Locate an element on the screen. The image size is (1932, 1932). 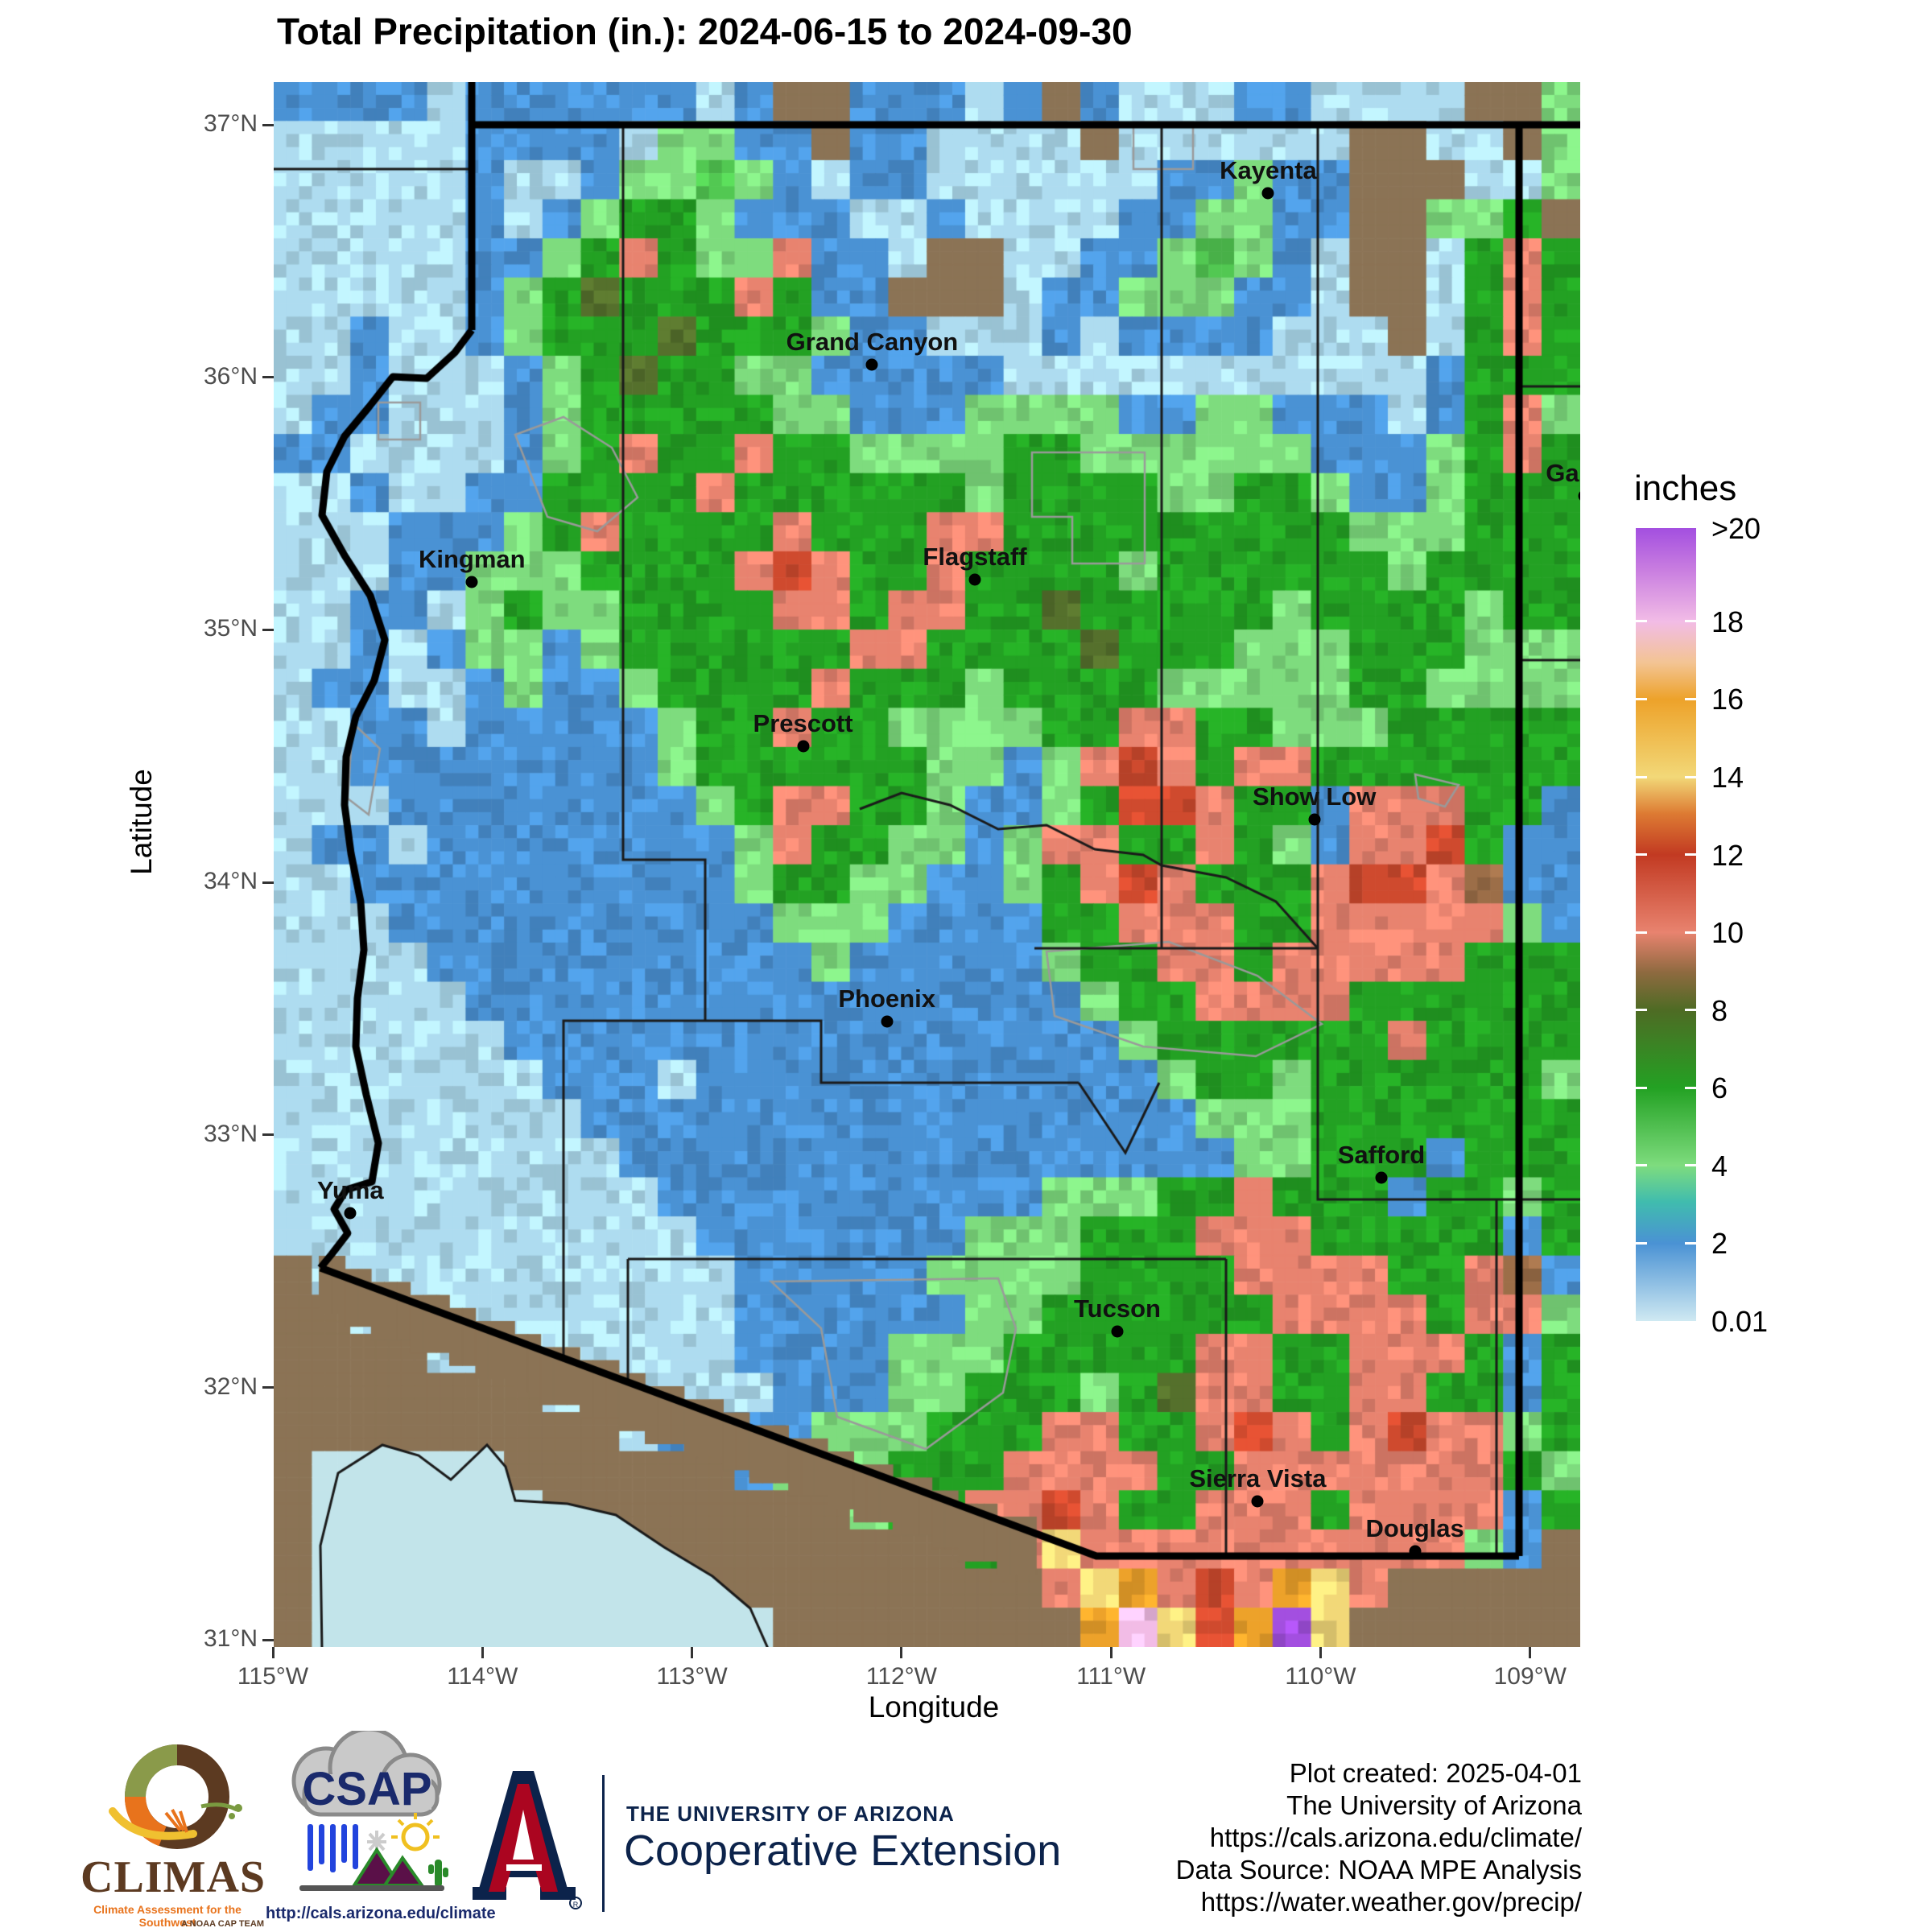
x-tick-label: 114°W is located at coordinates (483, 1676).